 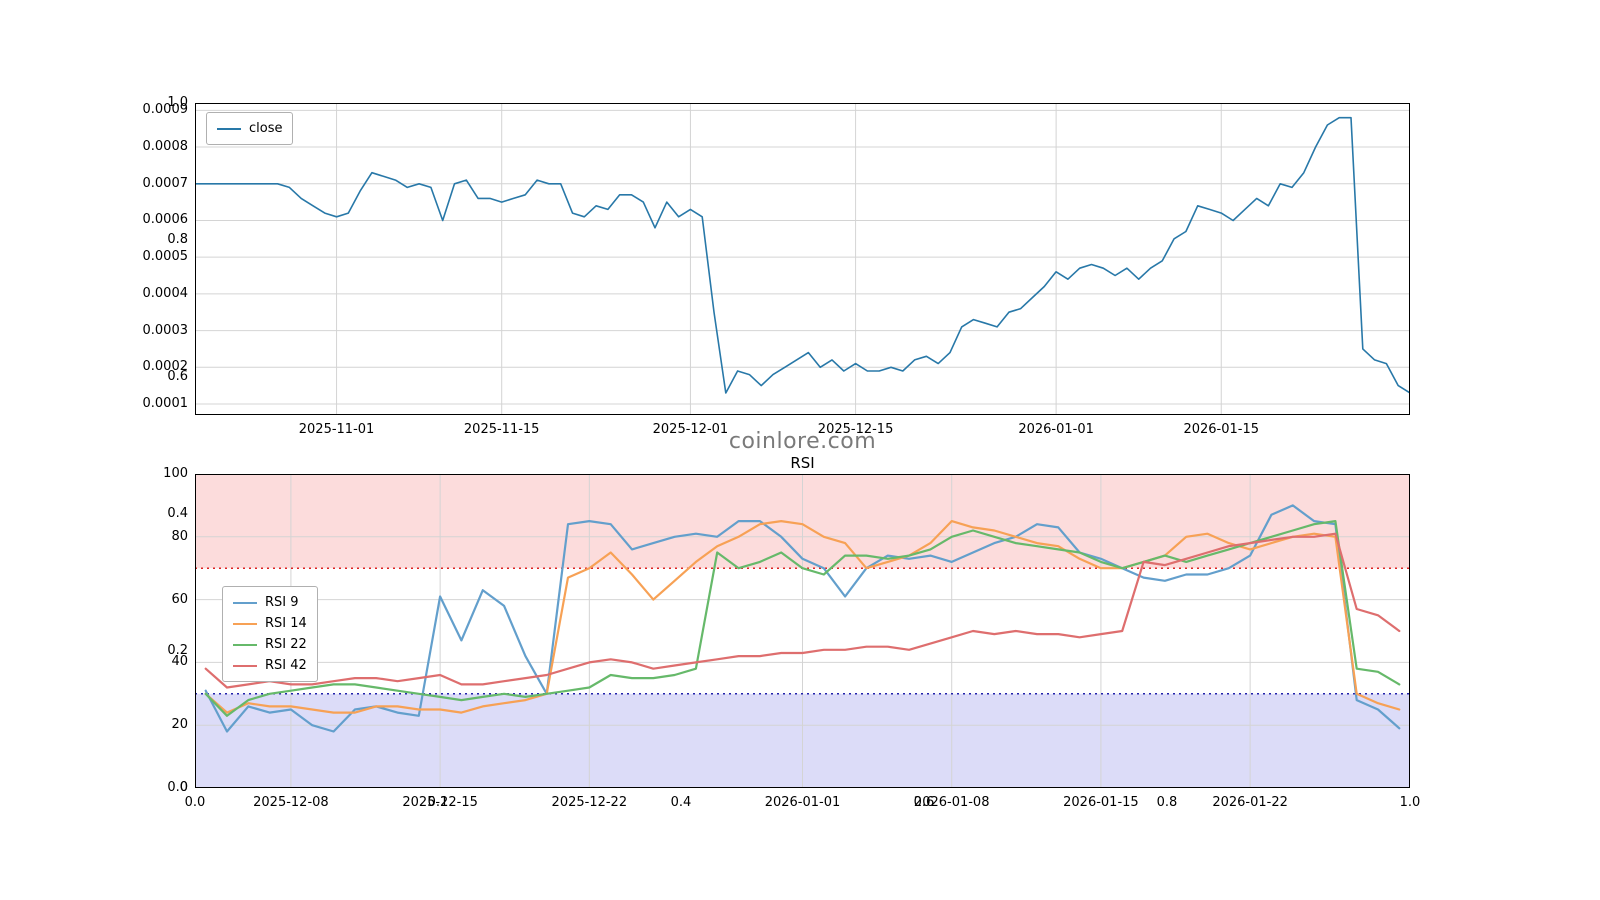 What do you see at coordinates (1410, 802) in the screenshot?
I see `x-tick-label: 1.0` at bounding box center [1410, 802].